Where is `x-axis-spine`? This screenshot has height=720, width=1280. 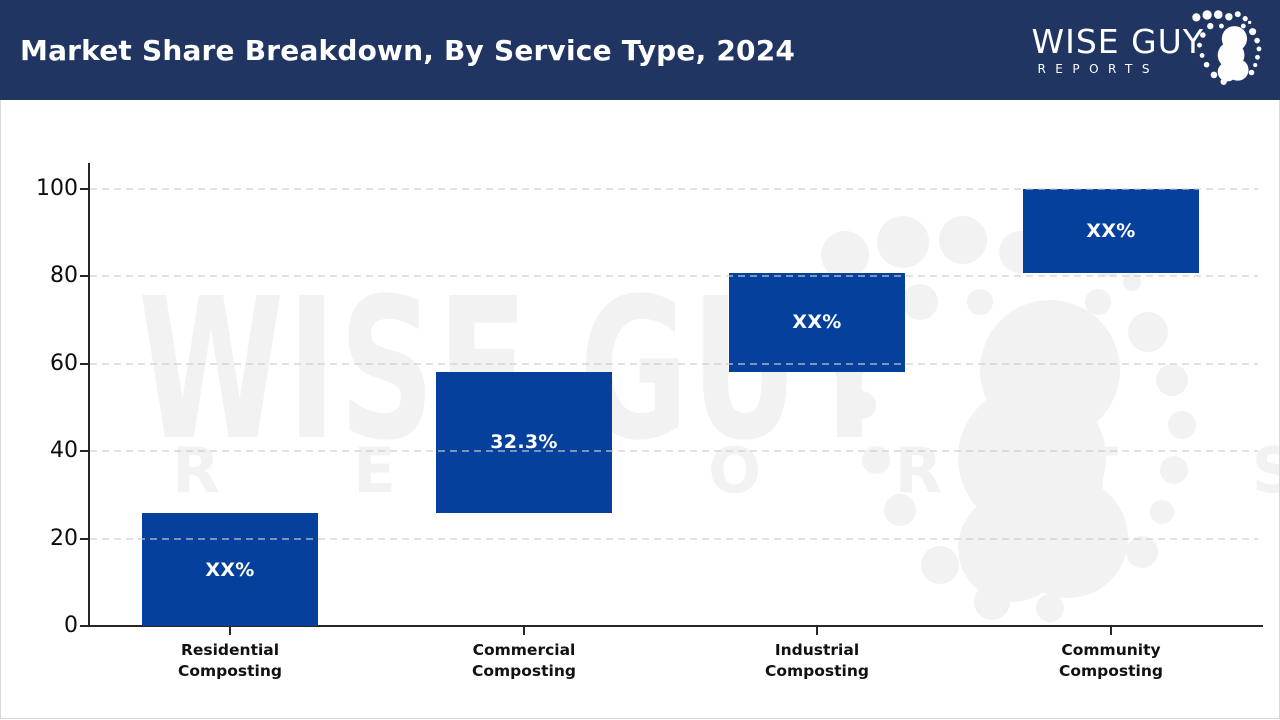
x-axis-spine is located at coordinates (675, 626).